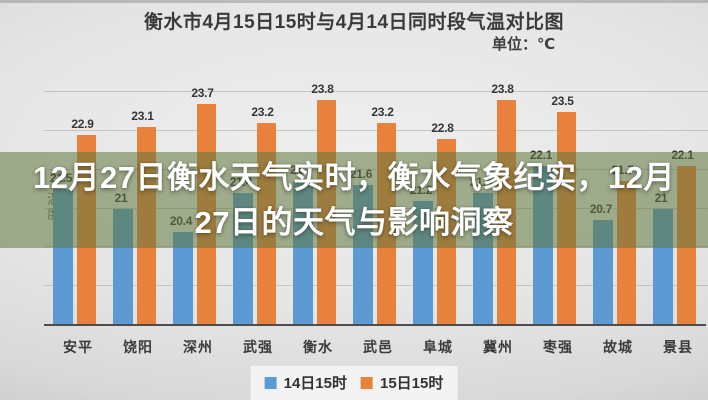 This screenshot has width=708, height=400. What do you see at coordinates (354, 383) in the screenshot?
I see `legend: 14日15时 15日15时` at bounding box center [354, 383].